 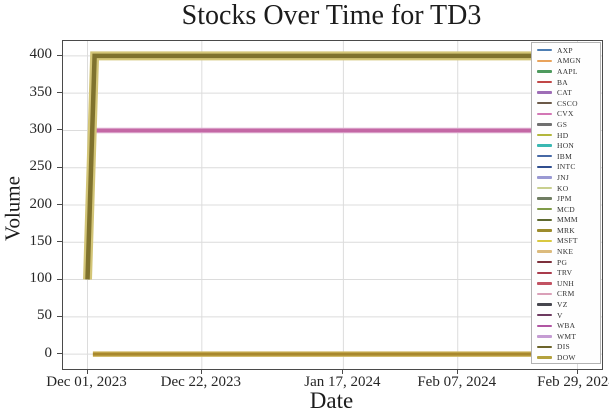 I want to click on legend-item-vz: VZ, so click(x=568, y=304).